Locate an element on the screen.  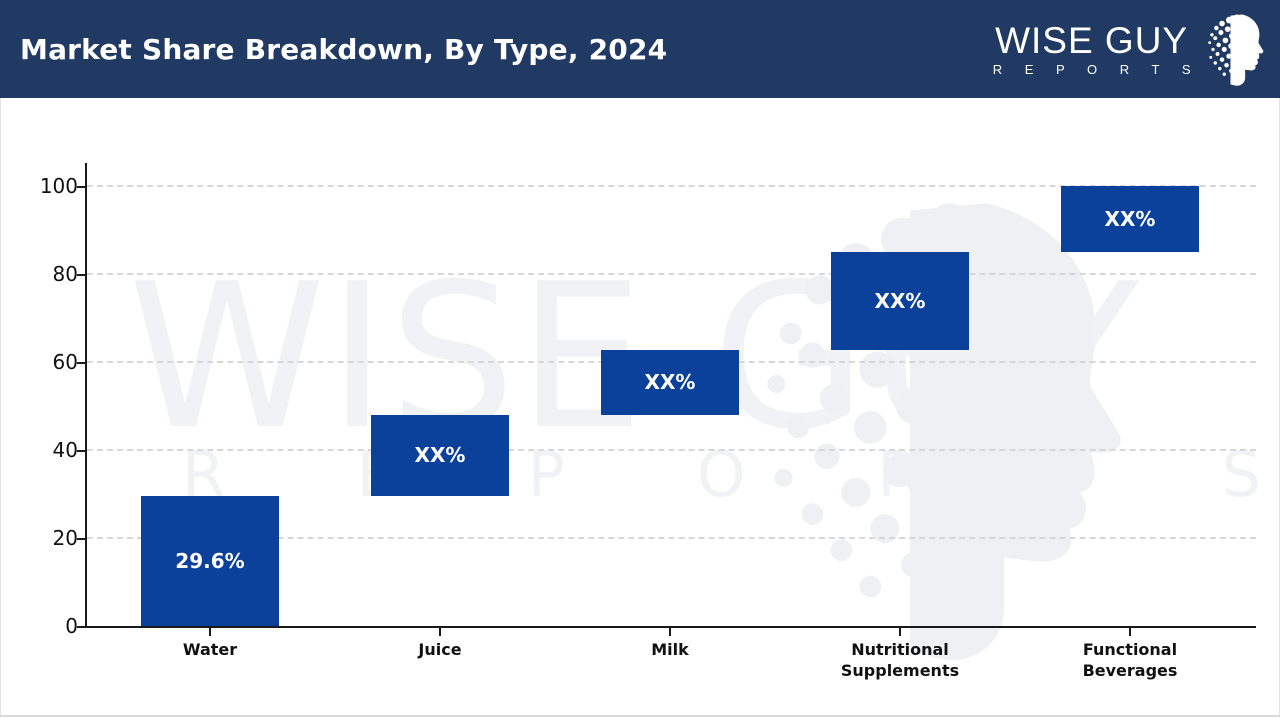
frame-border-left is located at coordinates (0, 407).